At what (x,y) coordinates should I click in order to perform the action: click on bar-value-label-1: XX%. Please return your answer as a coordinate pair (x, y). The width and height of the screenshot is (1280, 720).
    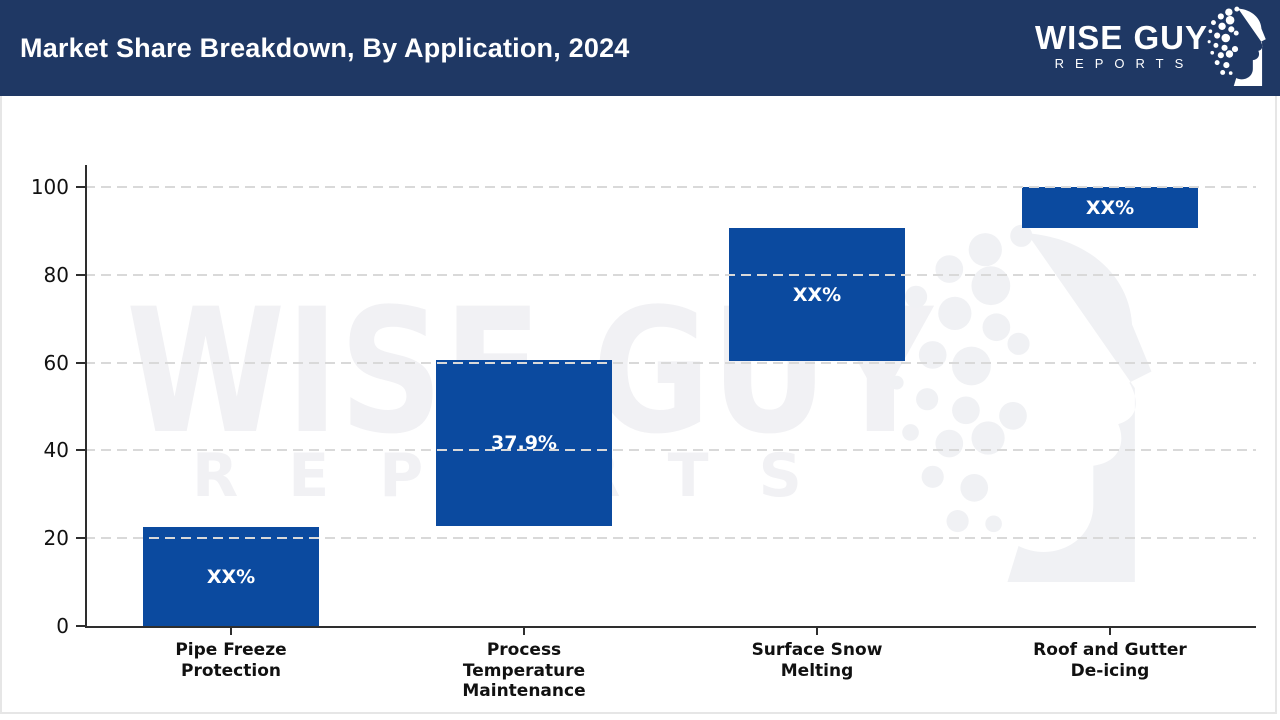
    Looking at the image, I should click on (231, 576).